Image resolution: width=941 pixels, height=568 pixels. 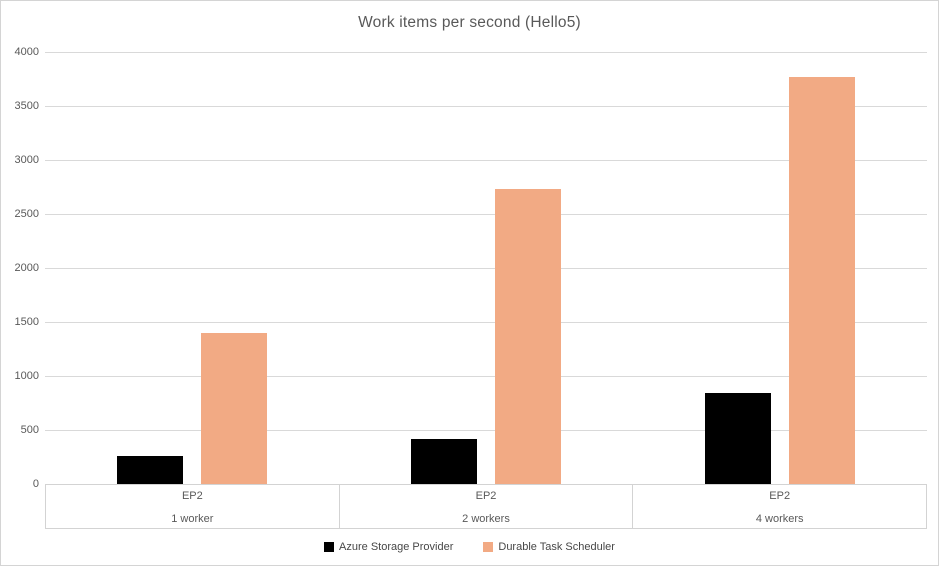 What do you see at coordinates (26, 160) in the screenshot?
I see `y-tick-label: 3000` at bounding box center [26, 160].